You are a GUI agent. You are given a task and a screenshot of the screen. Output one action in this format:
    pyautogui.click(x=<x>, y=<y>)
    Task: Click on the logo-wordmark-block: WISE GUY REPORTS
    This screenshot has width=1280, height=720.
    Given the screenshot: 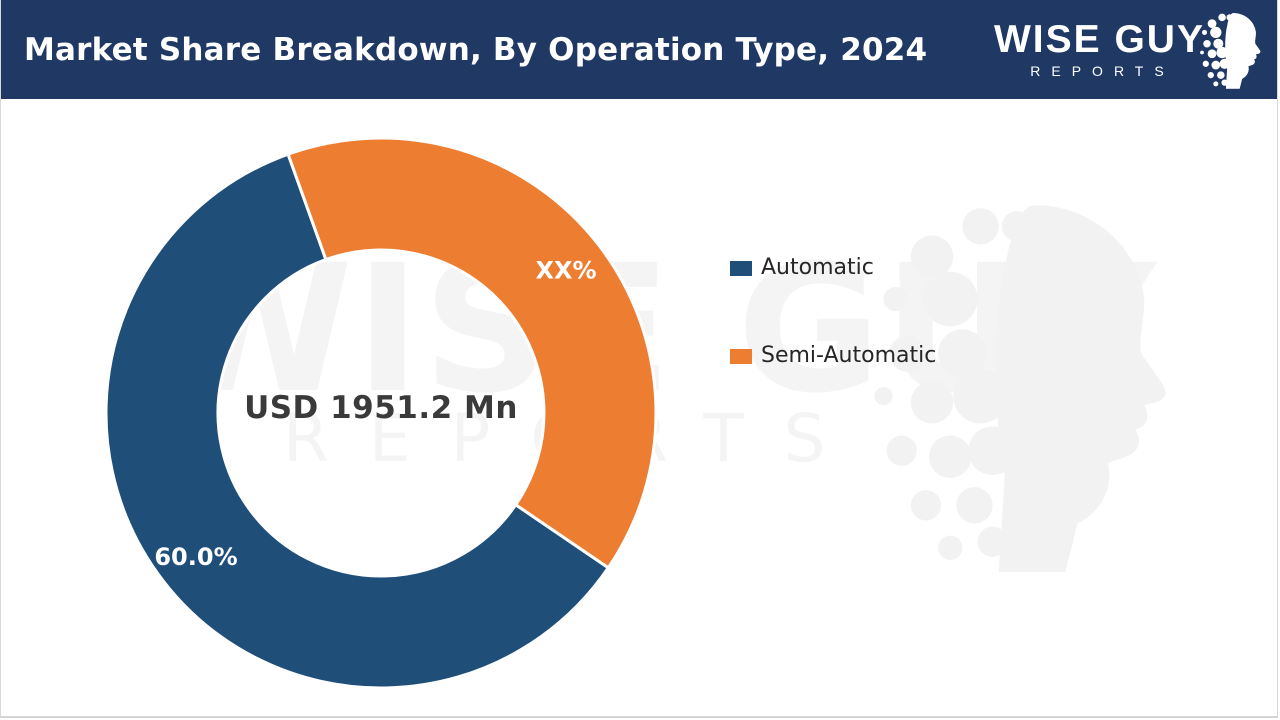 What is the action you would take?
    pyautogui.click(x=1099, y=49)
    